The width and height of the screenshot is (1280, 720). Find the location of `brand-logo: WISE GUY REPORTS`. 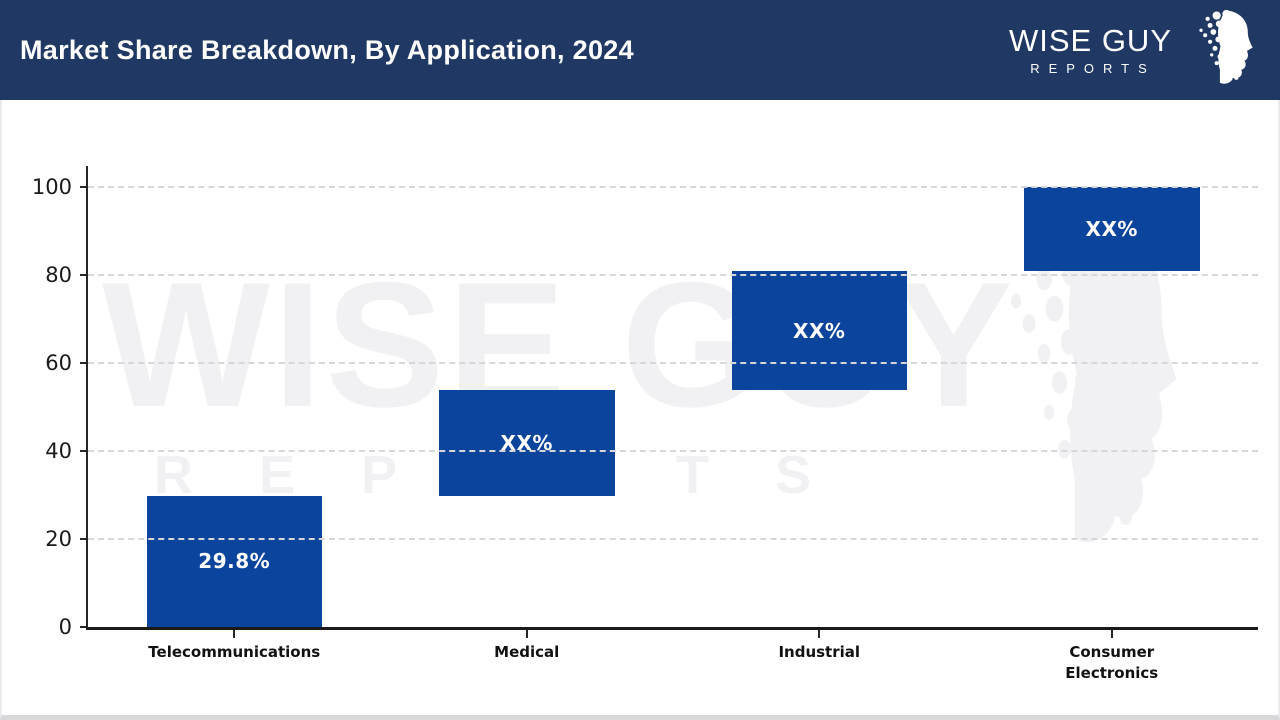

brand-logo: WISE GUY REPORTS is located at coordinates (1132, 50).